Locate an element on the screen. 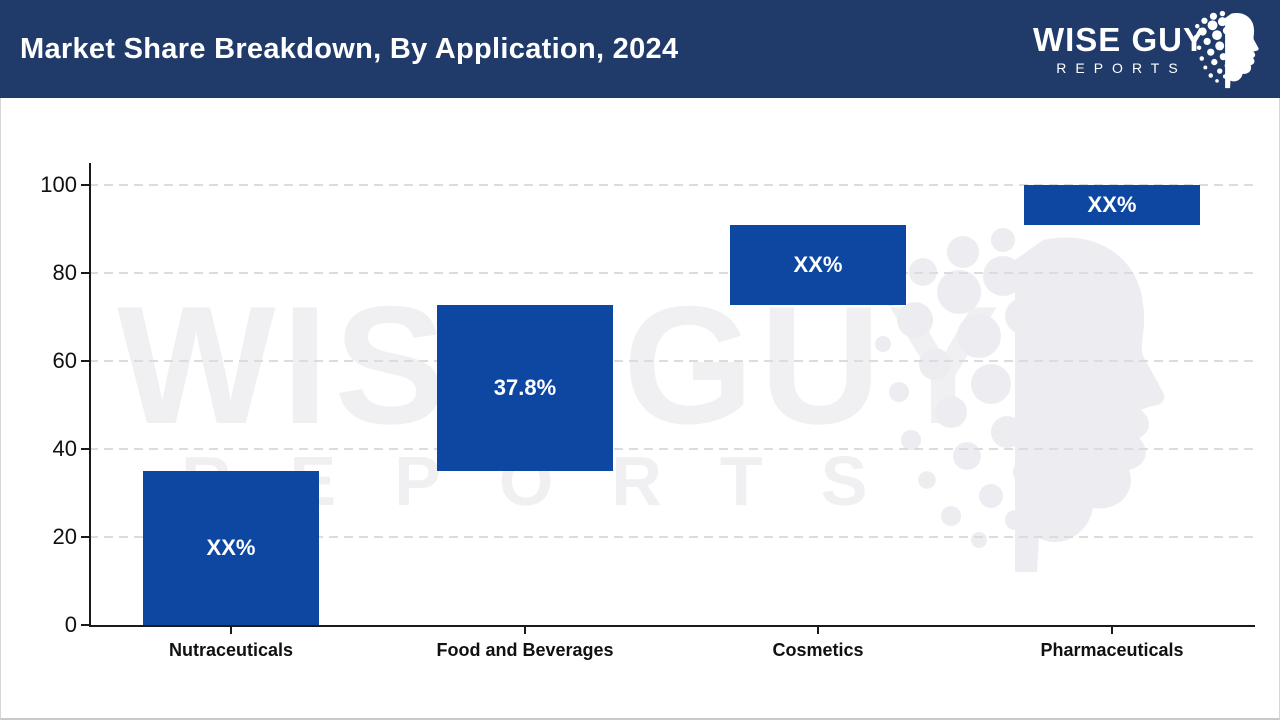  logo-wordmark-line1: WISE GUY is located at coordinates (1119, 39).